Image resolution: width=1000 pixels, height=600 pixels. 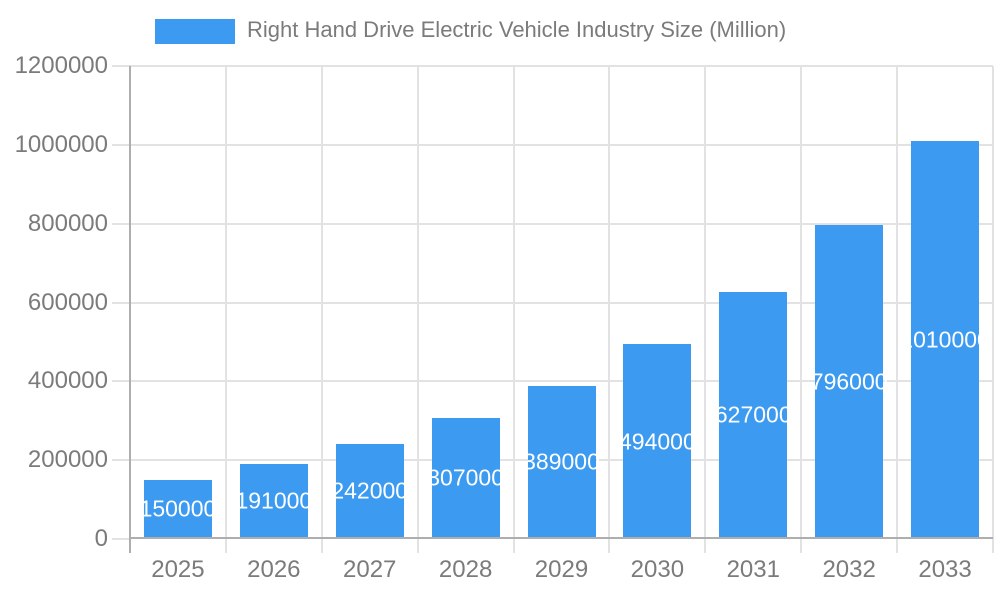 What do you see at coordinates (67, 460) in the screenshot?
I see `y-axis-tick-label: 200000` at bounding box center [67, 460].